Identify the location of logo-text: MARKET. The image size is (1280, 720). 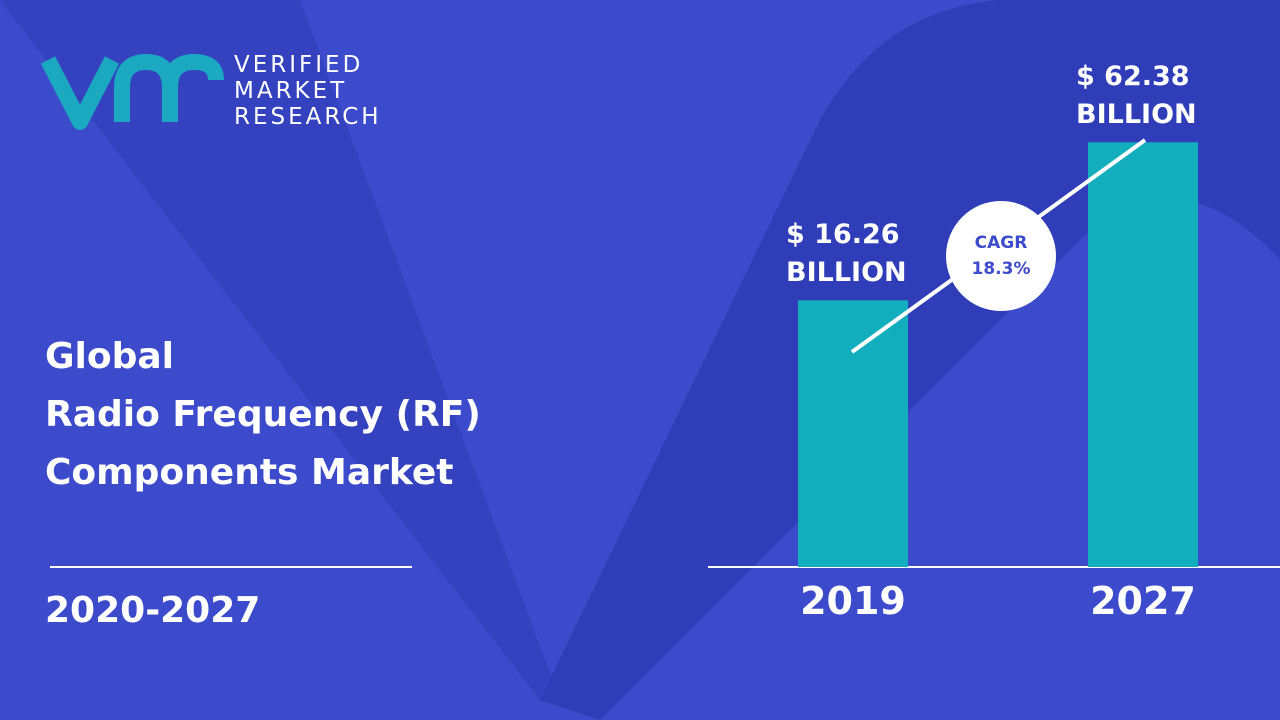
(290, 91).